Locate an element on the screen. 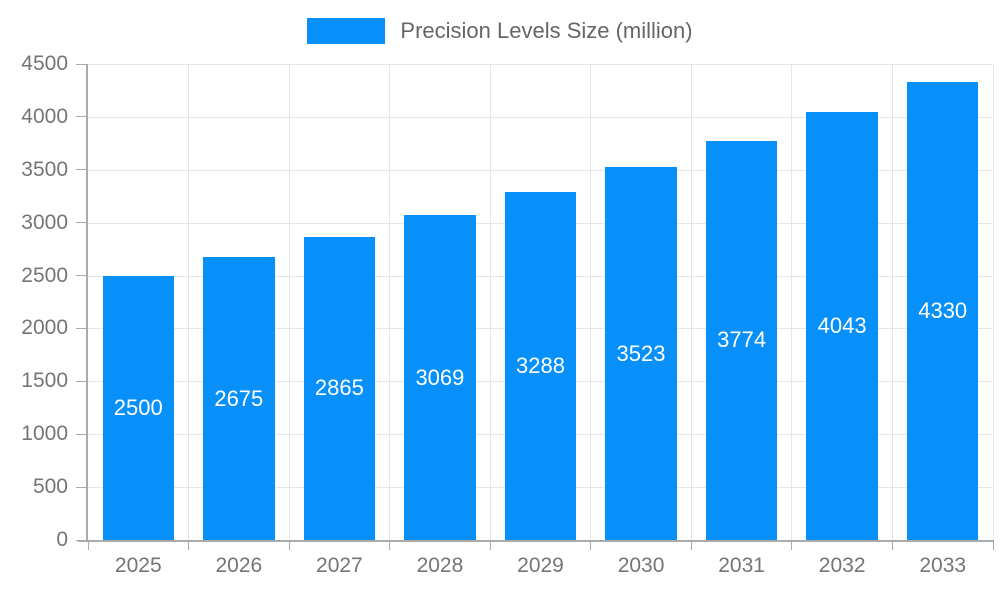 Image resolution: width=1000 pixels, height=600 pixels. bar-value-label: 3069 is located at coordinates (440, 377).